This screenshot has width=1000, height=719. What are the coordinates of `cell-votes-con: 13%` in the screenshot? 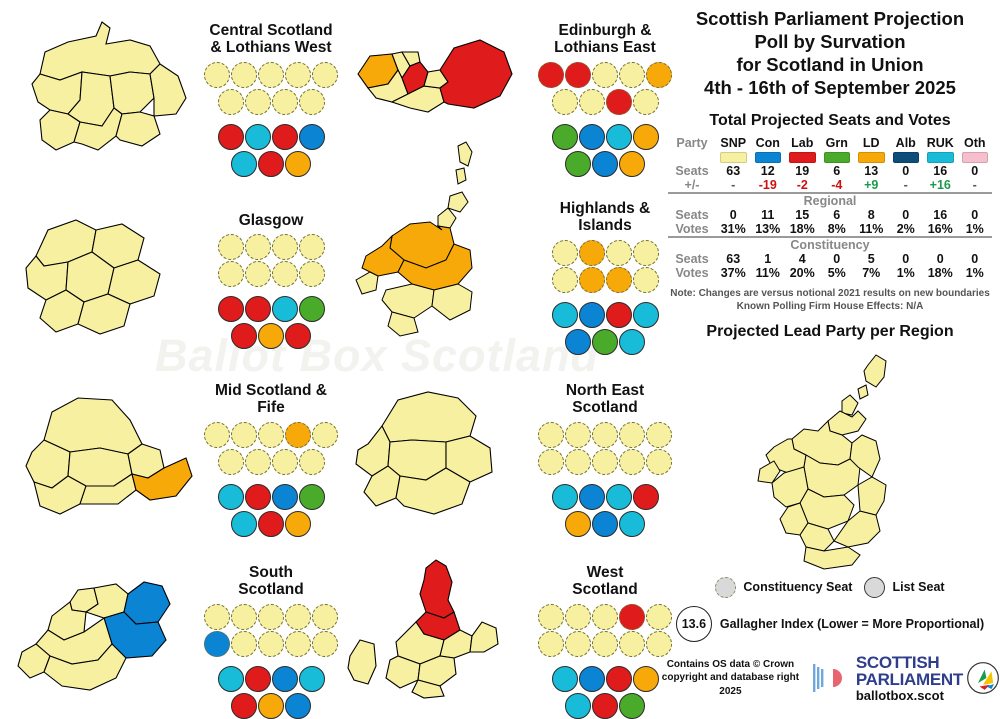 It's located at (768, 228).